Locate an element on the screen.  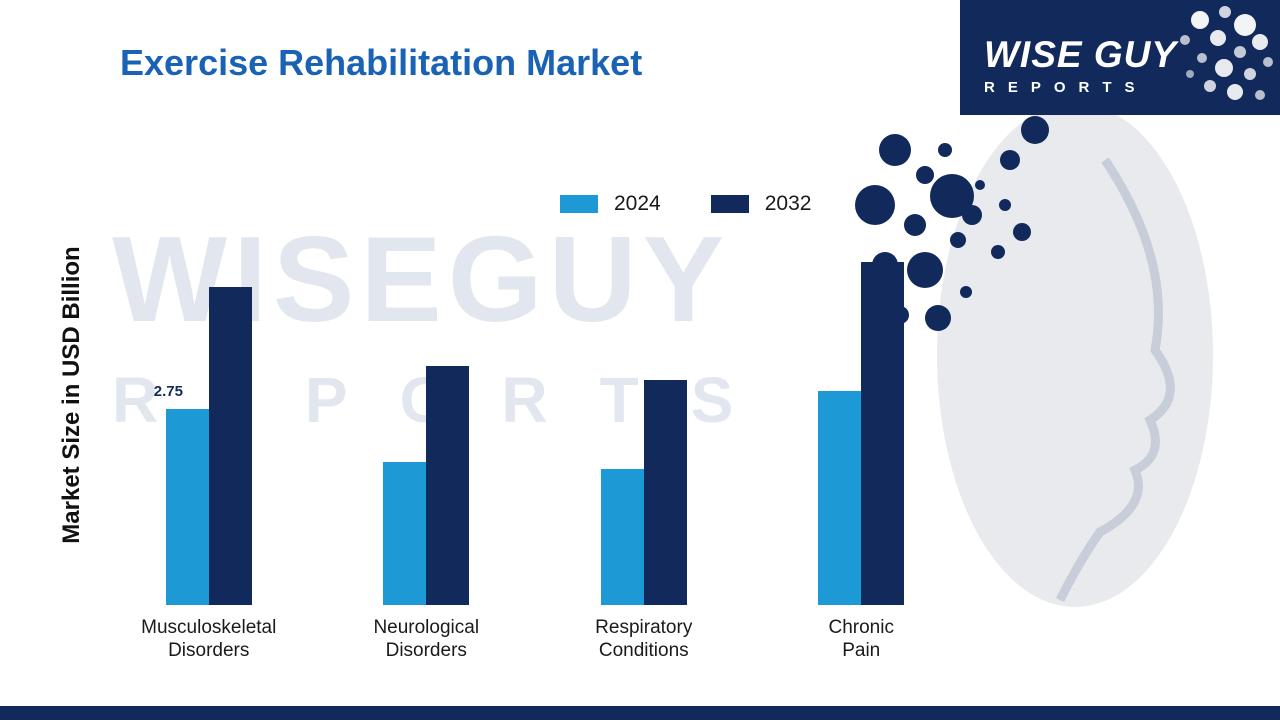
bar-2024: 2.75 is located at coordinates (181, 494).